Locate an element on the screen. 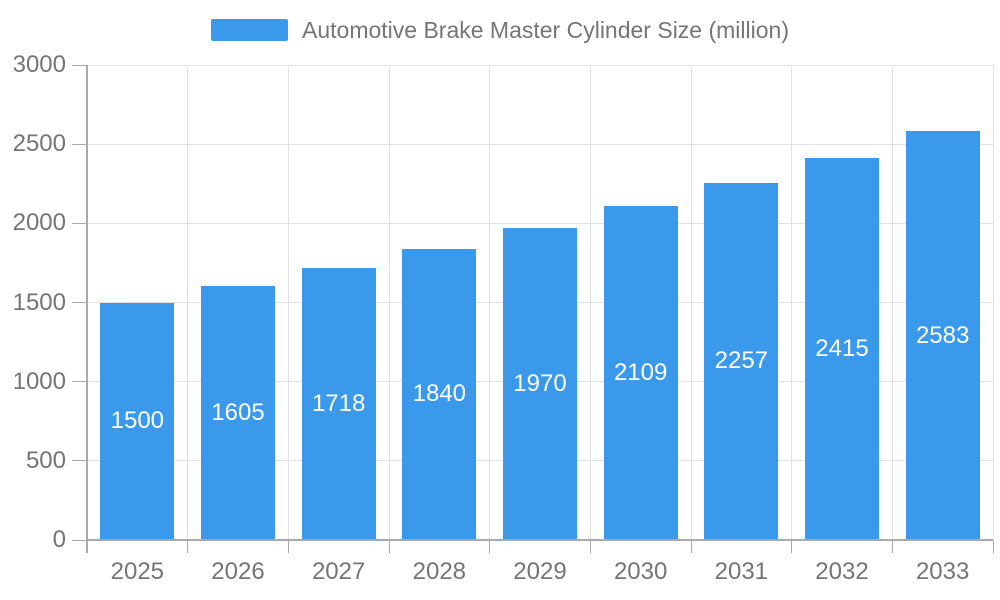  bar-2029 is located at coordinates (540, 384).